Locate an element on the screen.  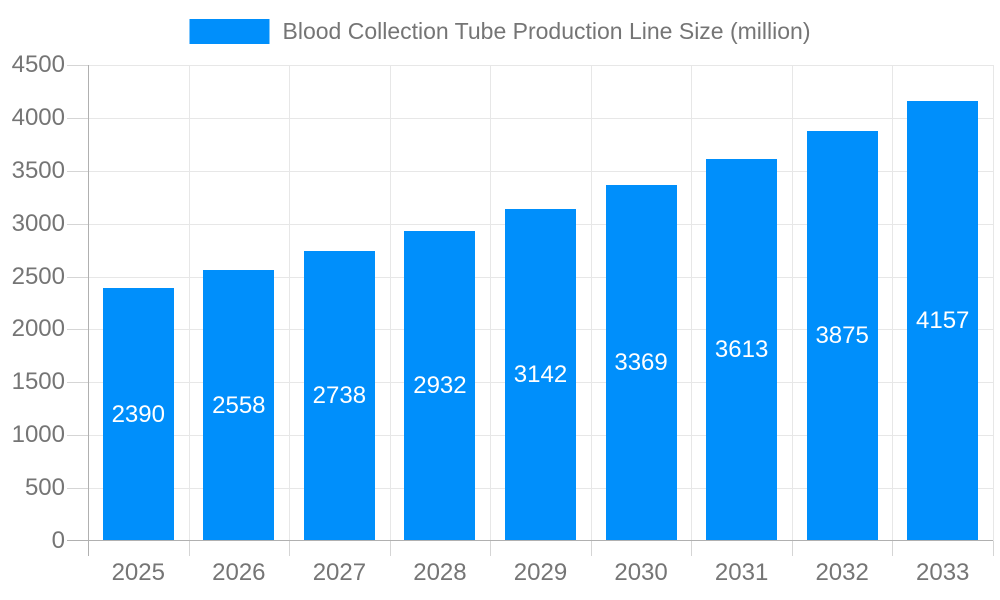
bar-value-label: 2932 is located at coordinates (440, 385).